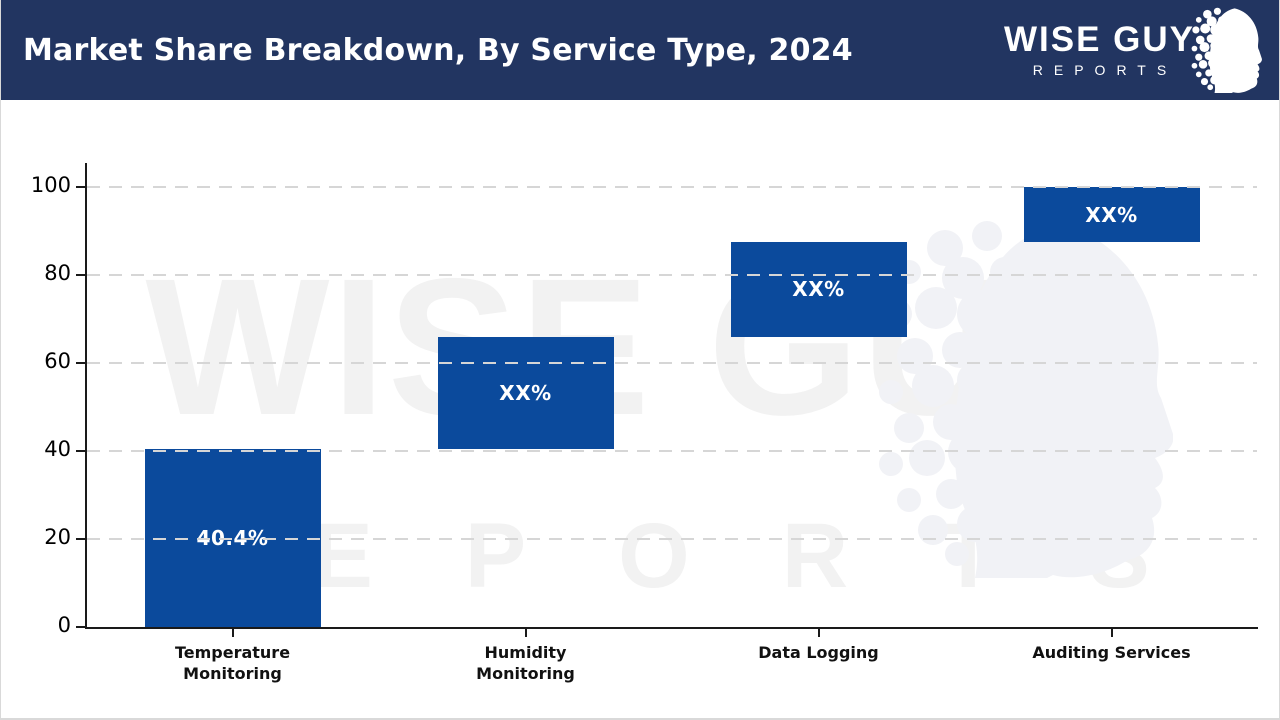 The image size is (1280, 720). I want to click on logo-head-icon, so click(1226, 50).